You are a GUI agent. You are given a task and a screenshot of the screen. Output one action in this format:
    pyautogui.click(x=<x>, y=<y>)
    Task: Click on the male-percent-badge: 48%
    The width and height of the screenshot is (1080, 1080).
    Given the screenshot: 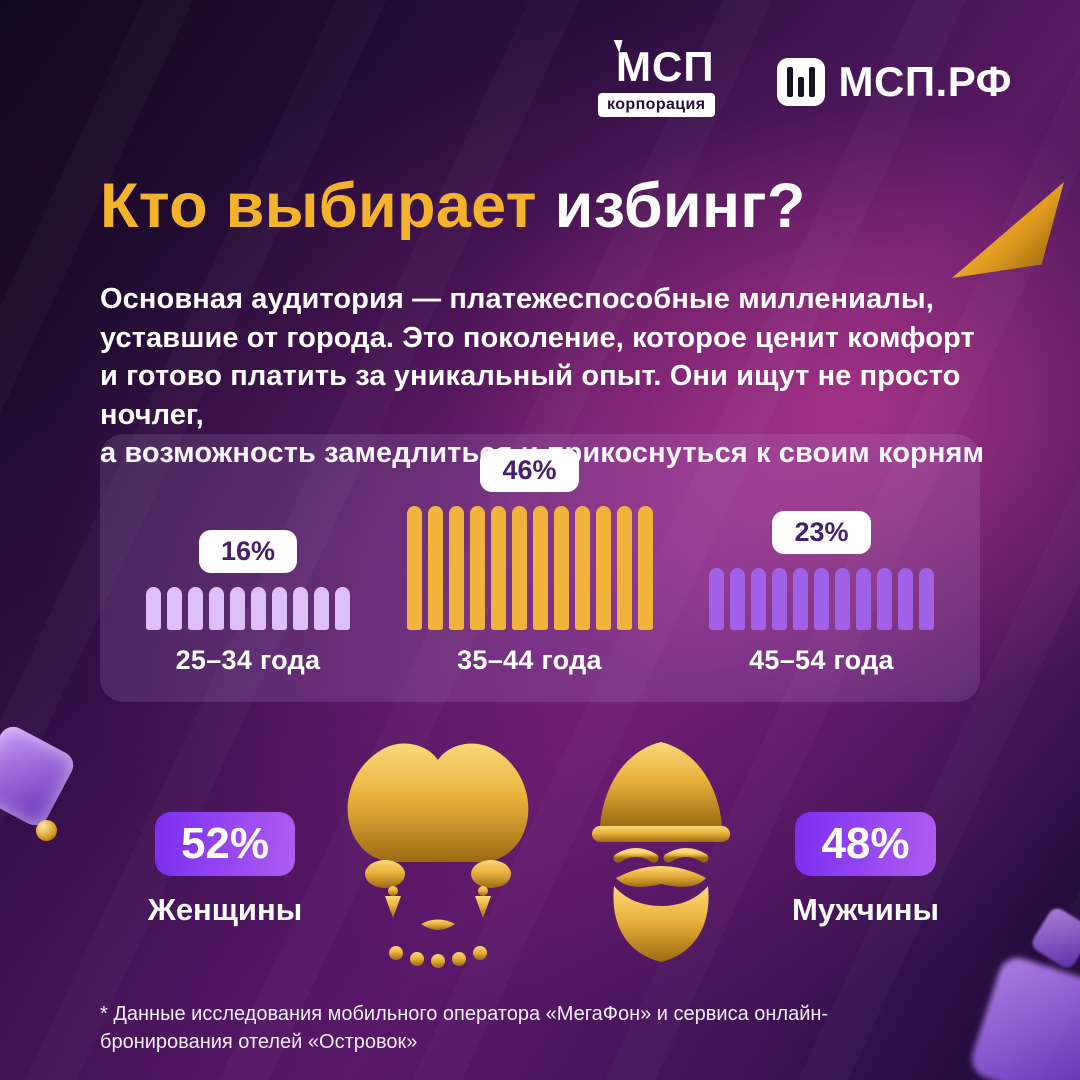 What is the action you would take?
    pyautogui.click(x=865, y=844)
    